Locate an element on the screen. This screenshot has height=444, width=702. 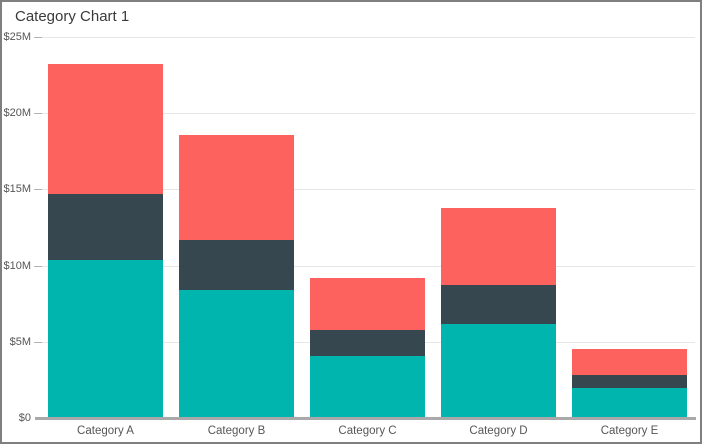
y-axis-label: $5M is located at coordinates (20, 342).